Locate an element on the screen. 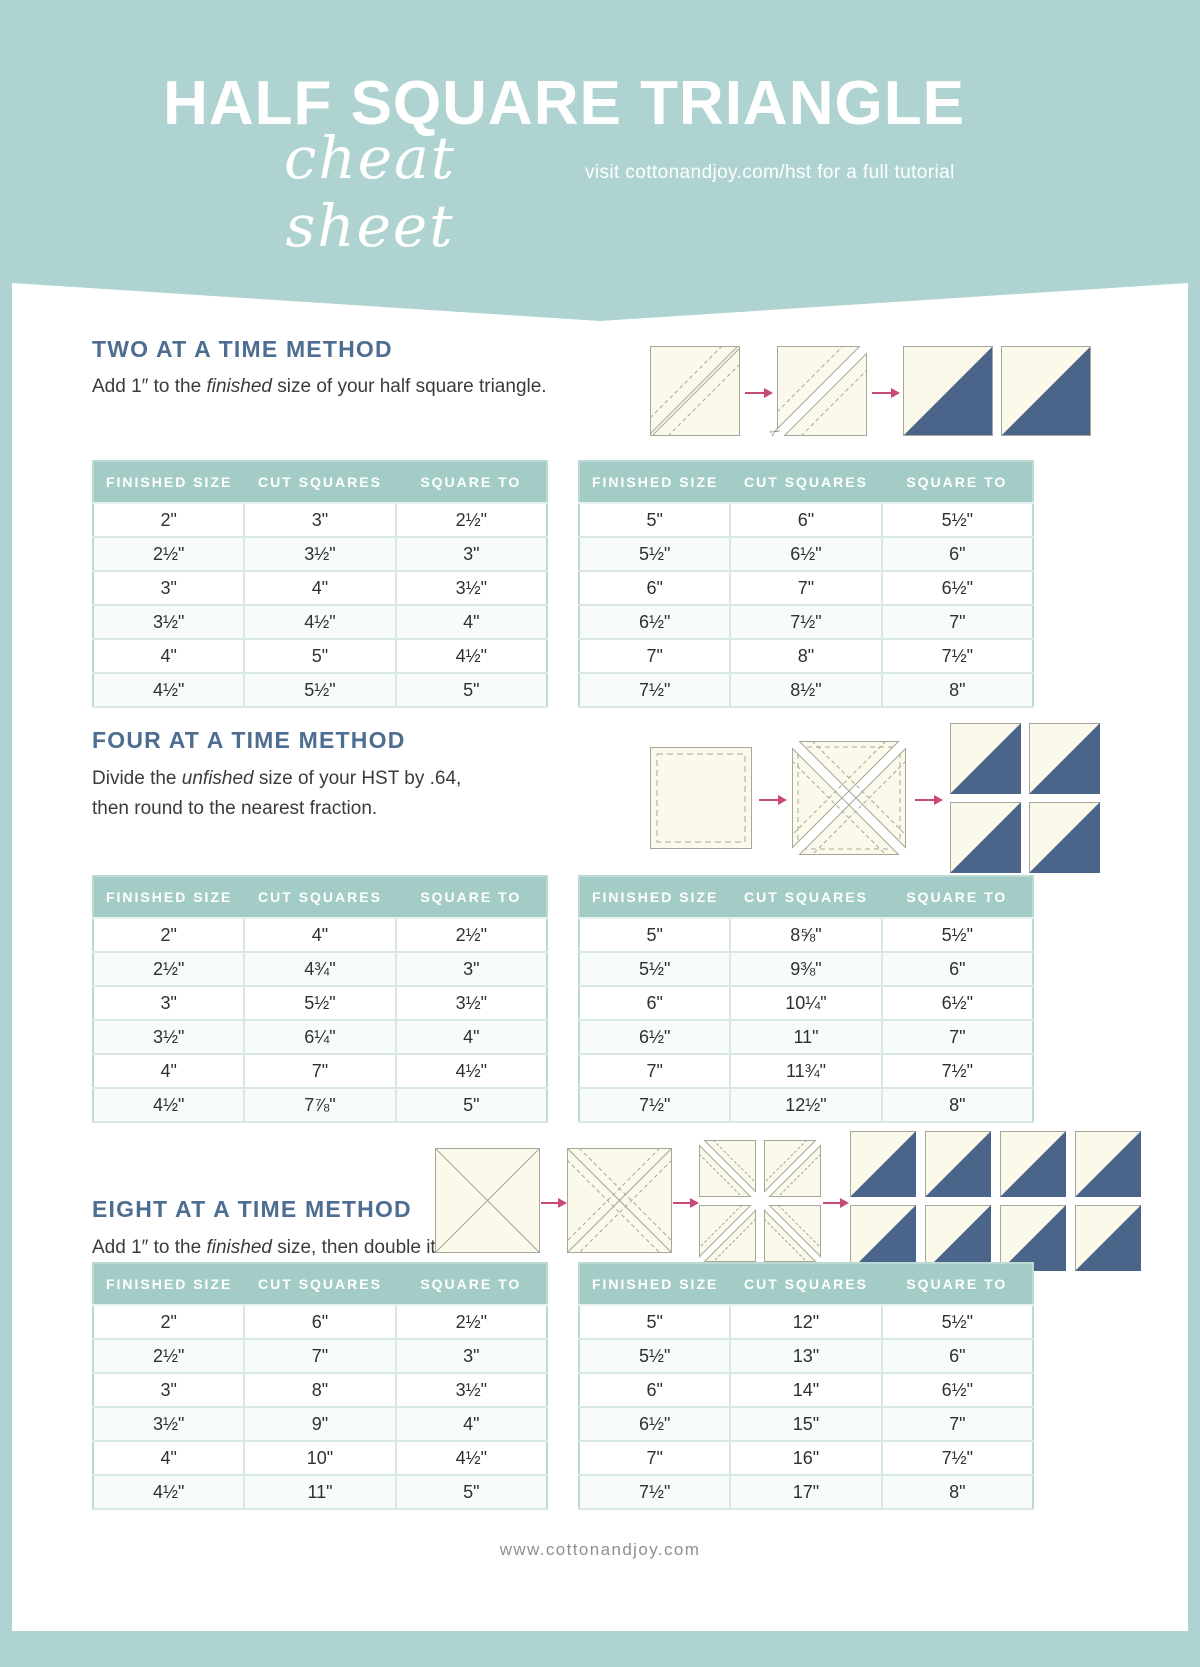  desc-text: Add 1″ to the is located at coordinates (149, 386).